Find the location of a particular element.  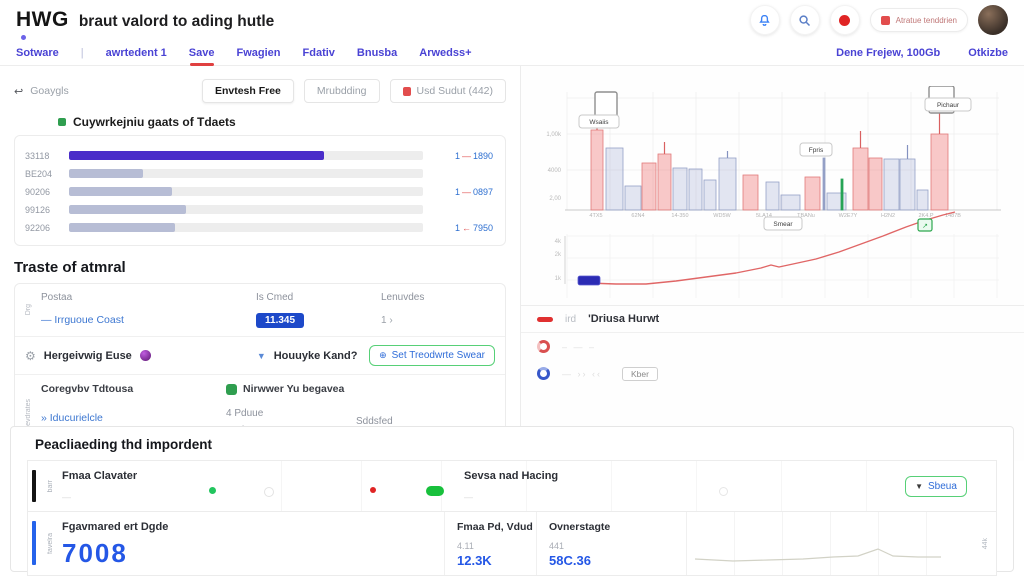

sparkline-cell is located at coordinates (830, 543).